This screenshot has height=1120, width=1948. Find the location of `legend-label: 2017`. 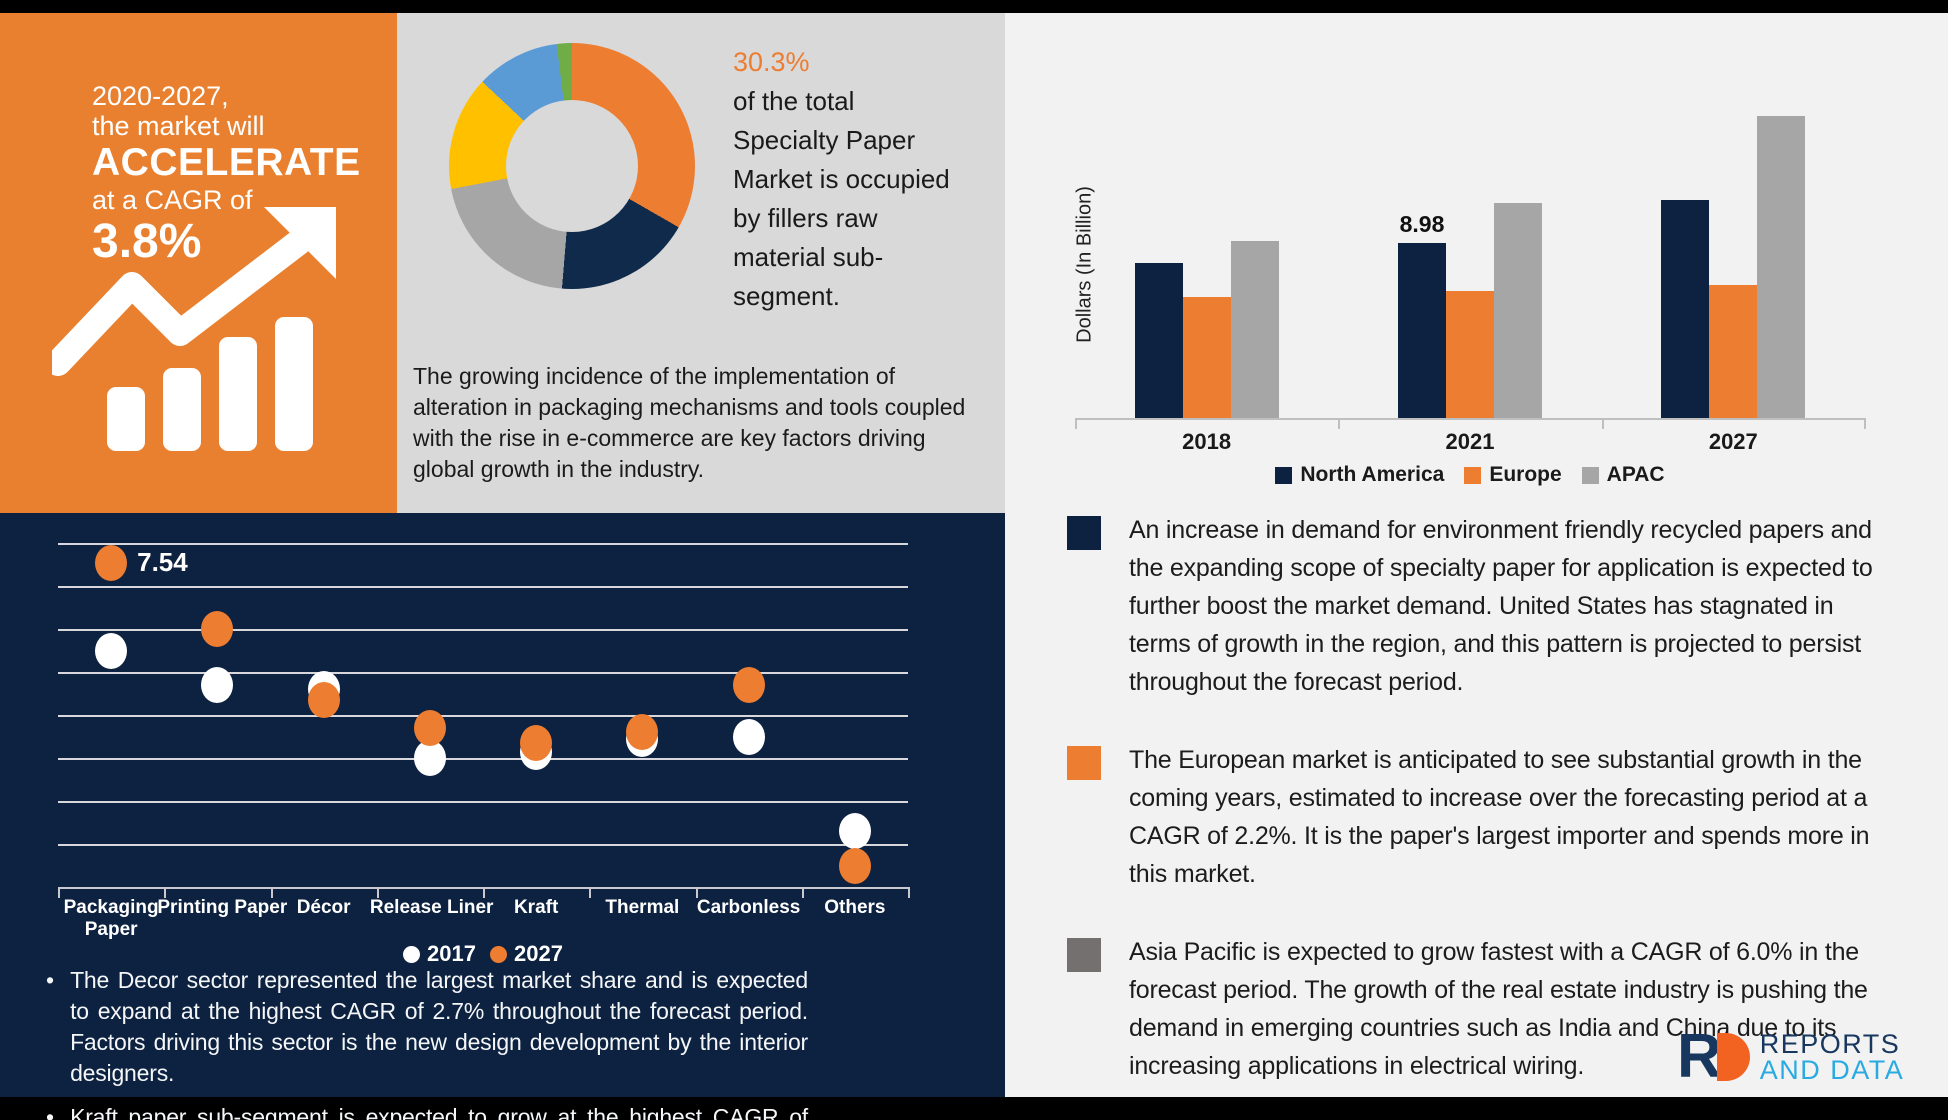

legend-label: 2017 is located at coordinates (451, 953).